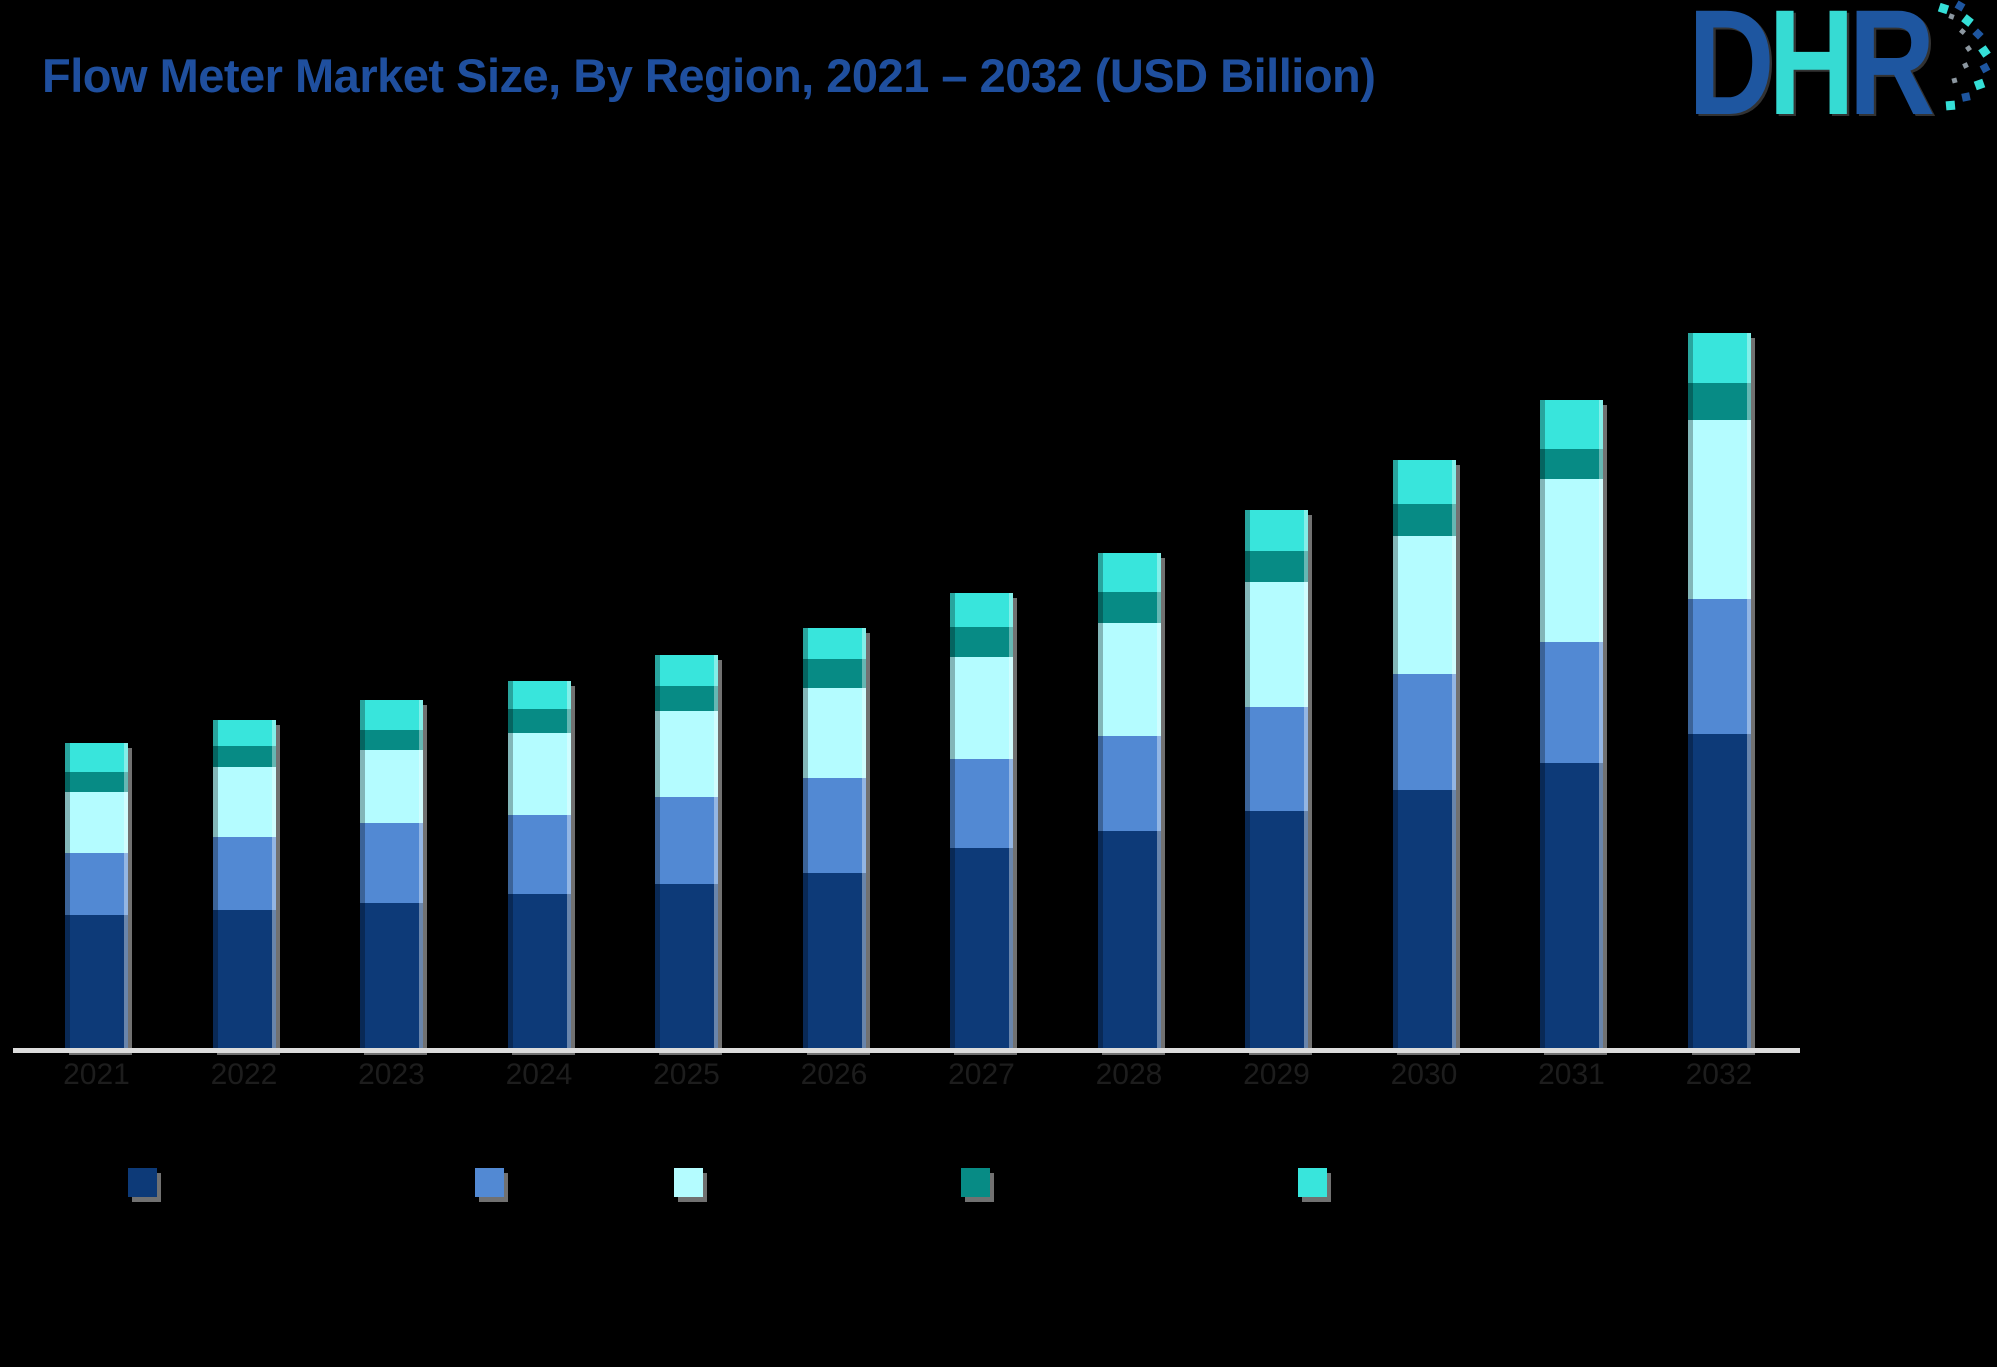 This screenshot has height=1367, width=1997. What do you see at coordinates (1731, 73) in the screenshot?
I see `logo-letter-d: D` at bounding box center [1731, 73].